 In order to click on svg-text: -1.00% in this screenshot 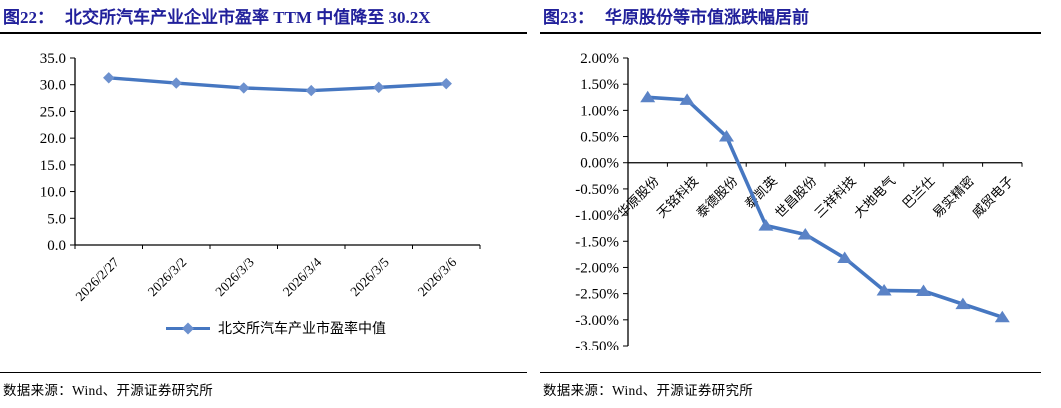, I will do `click(597, 216)`.